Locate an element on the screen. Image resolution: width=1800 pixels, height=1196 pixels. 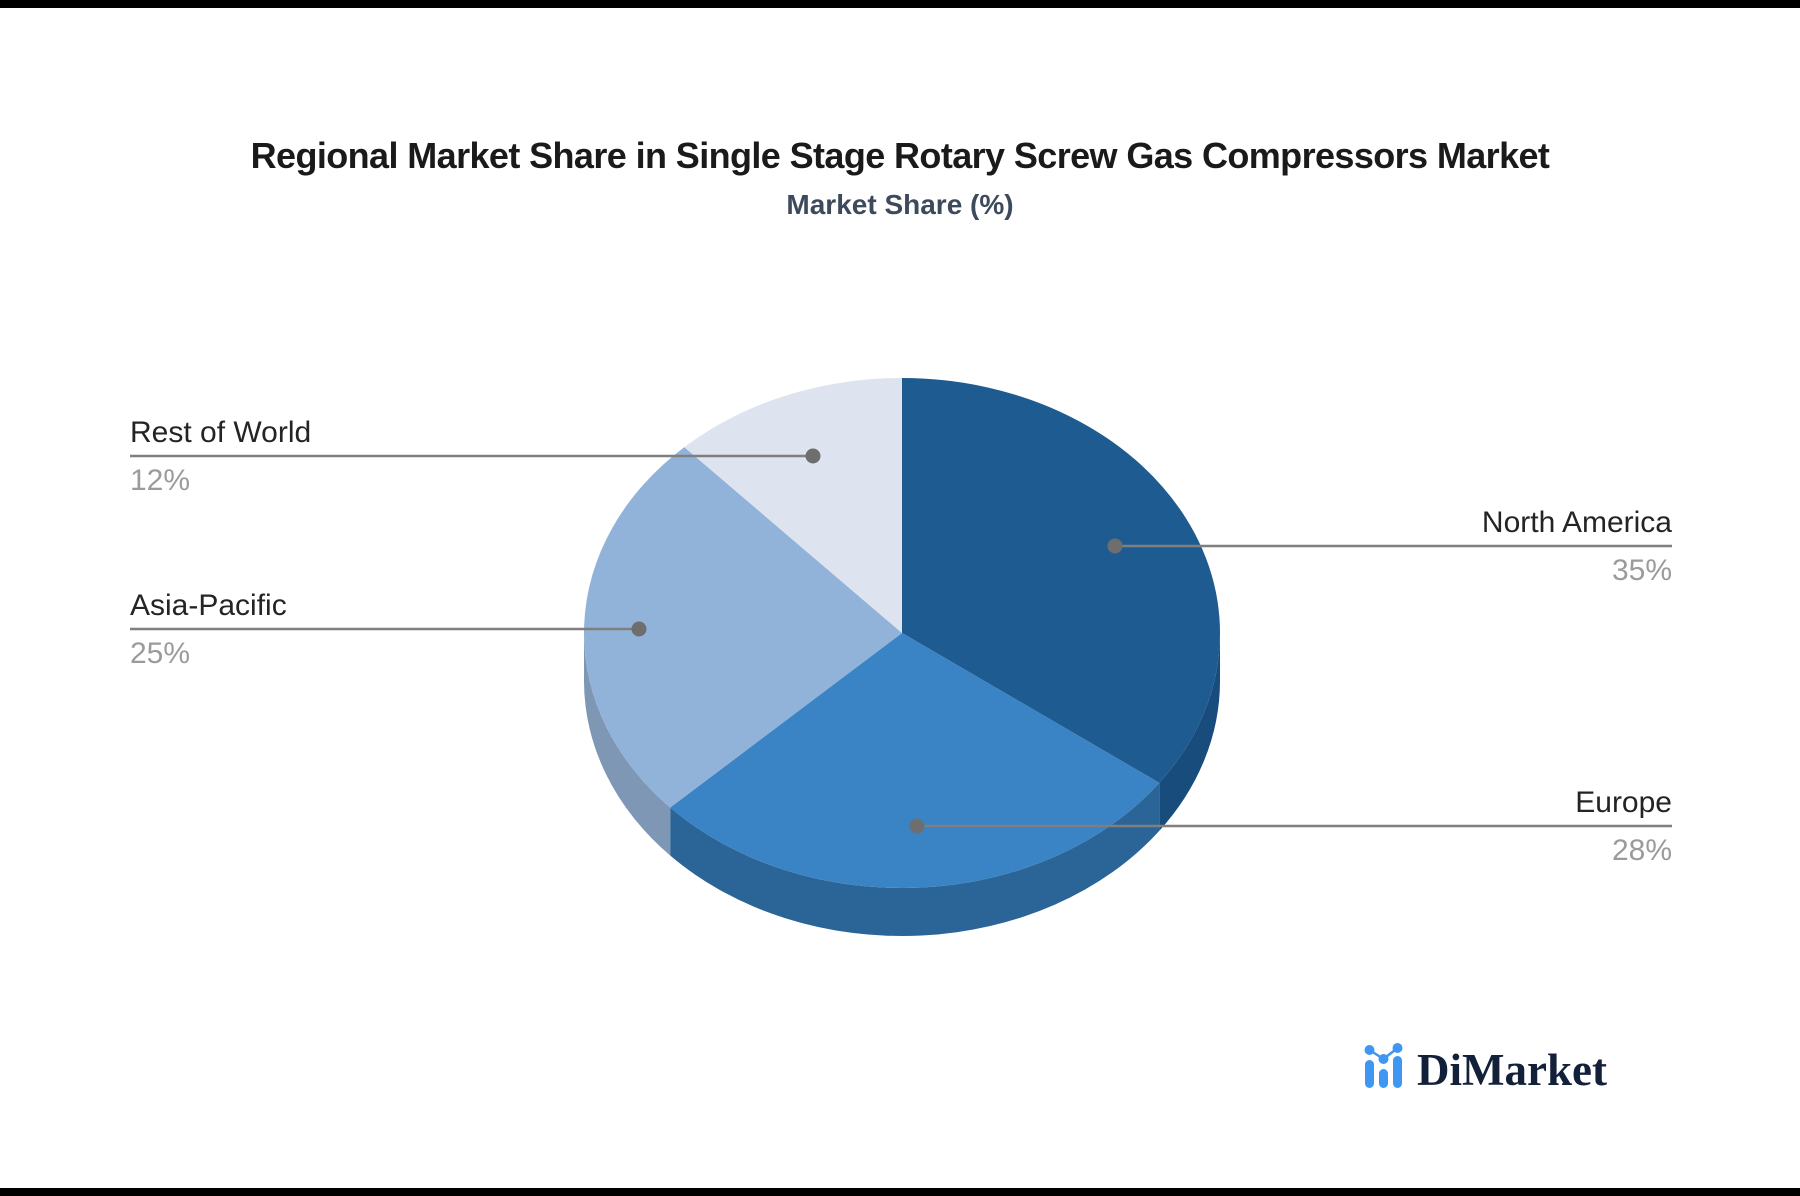
dimarket-logo: DiMarket is located at coordinates (1485, 1067).